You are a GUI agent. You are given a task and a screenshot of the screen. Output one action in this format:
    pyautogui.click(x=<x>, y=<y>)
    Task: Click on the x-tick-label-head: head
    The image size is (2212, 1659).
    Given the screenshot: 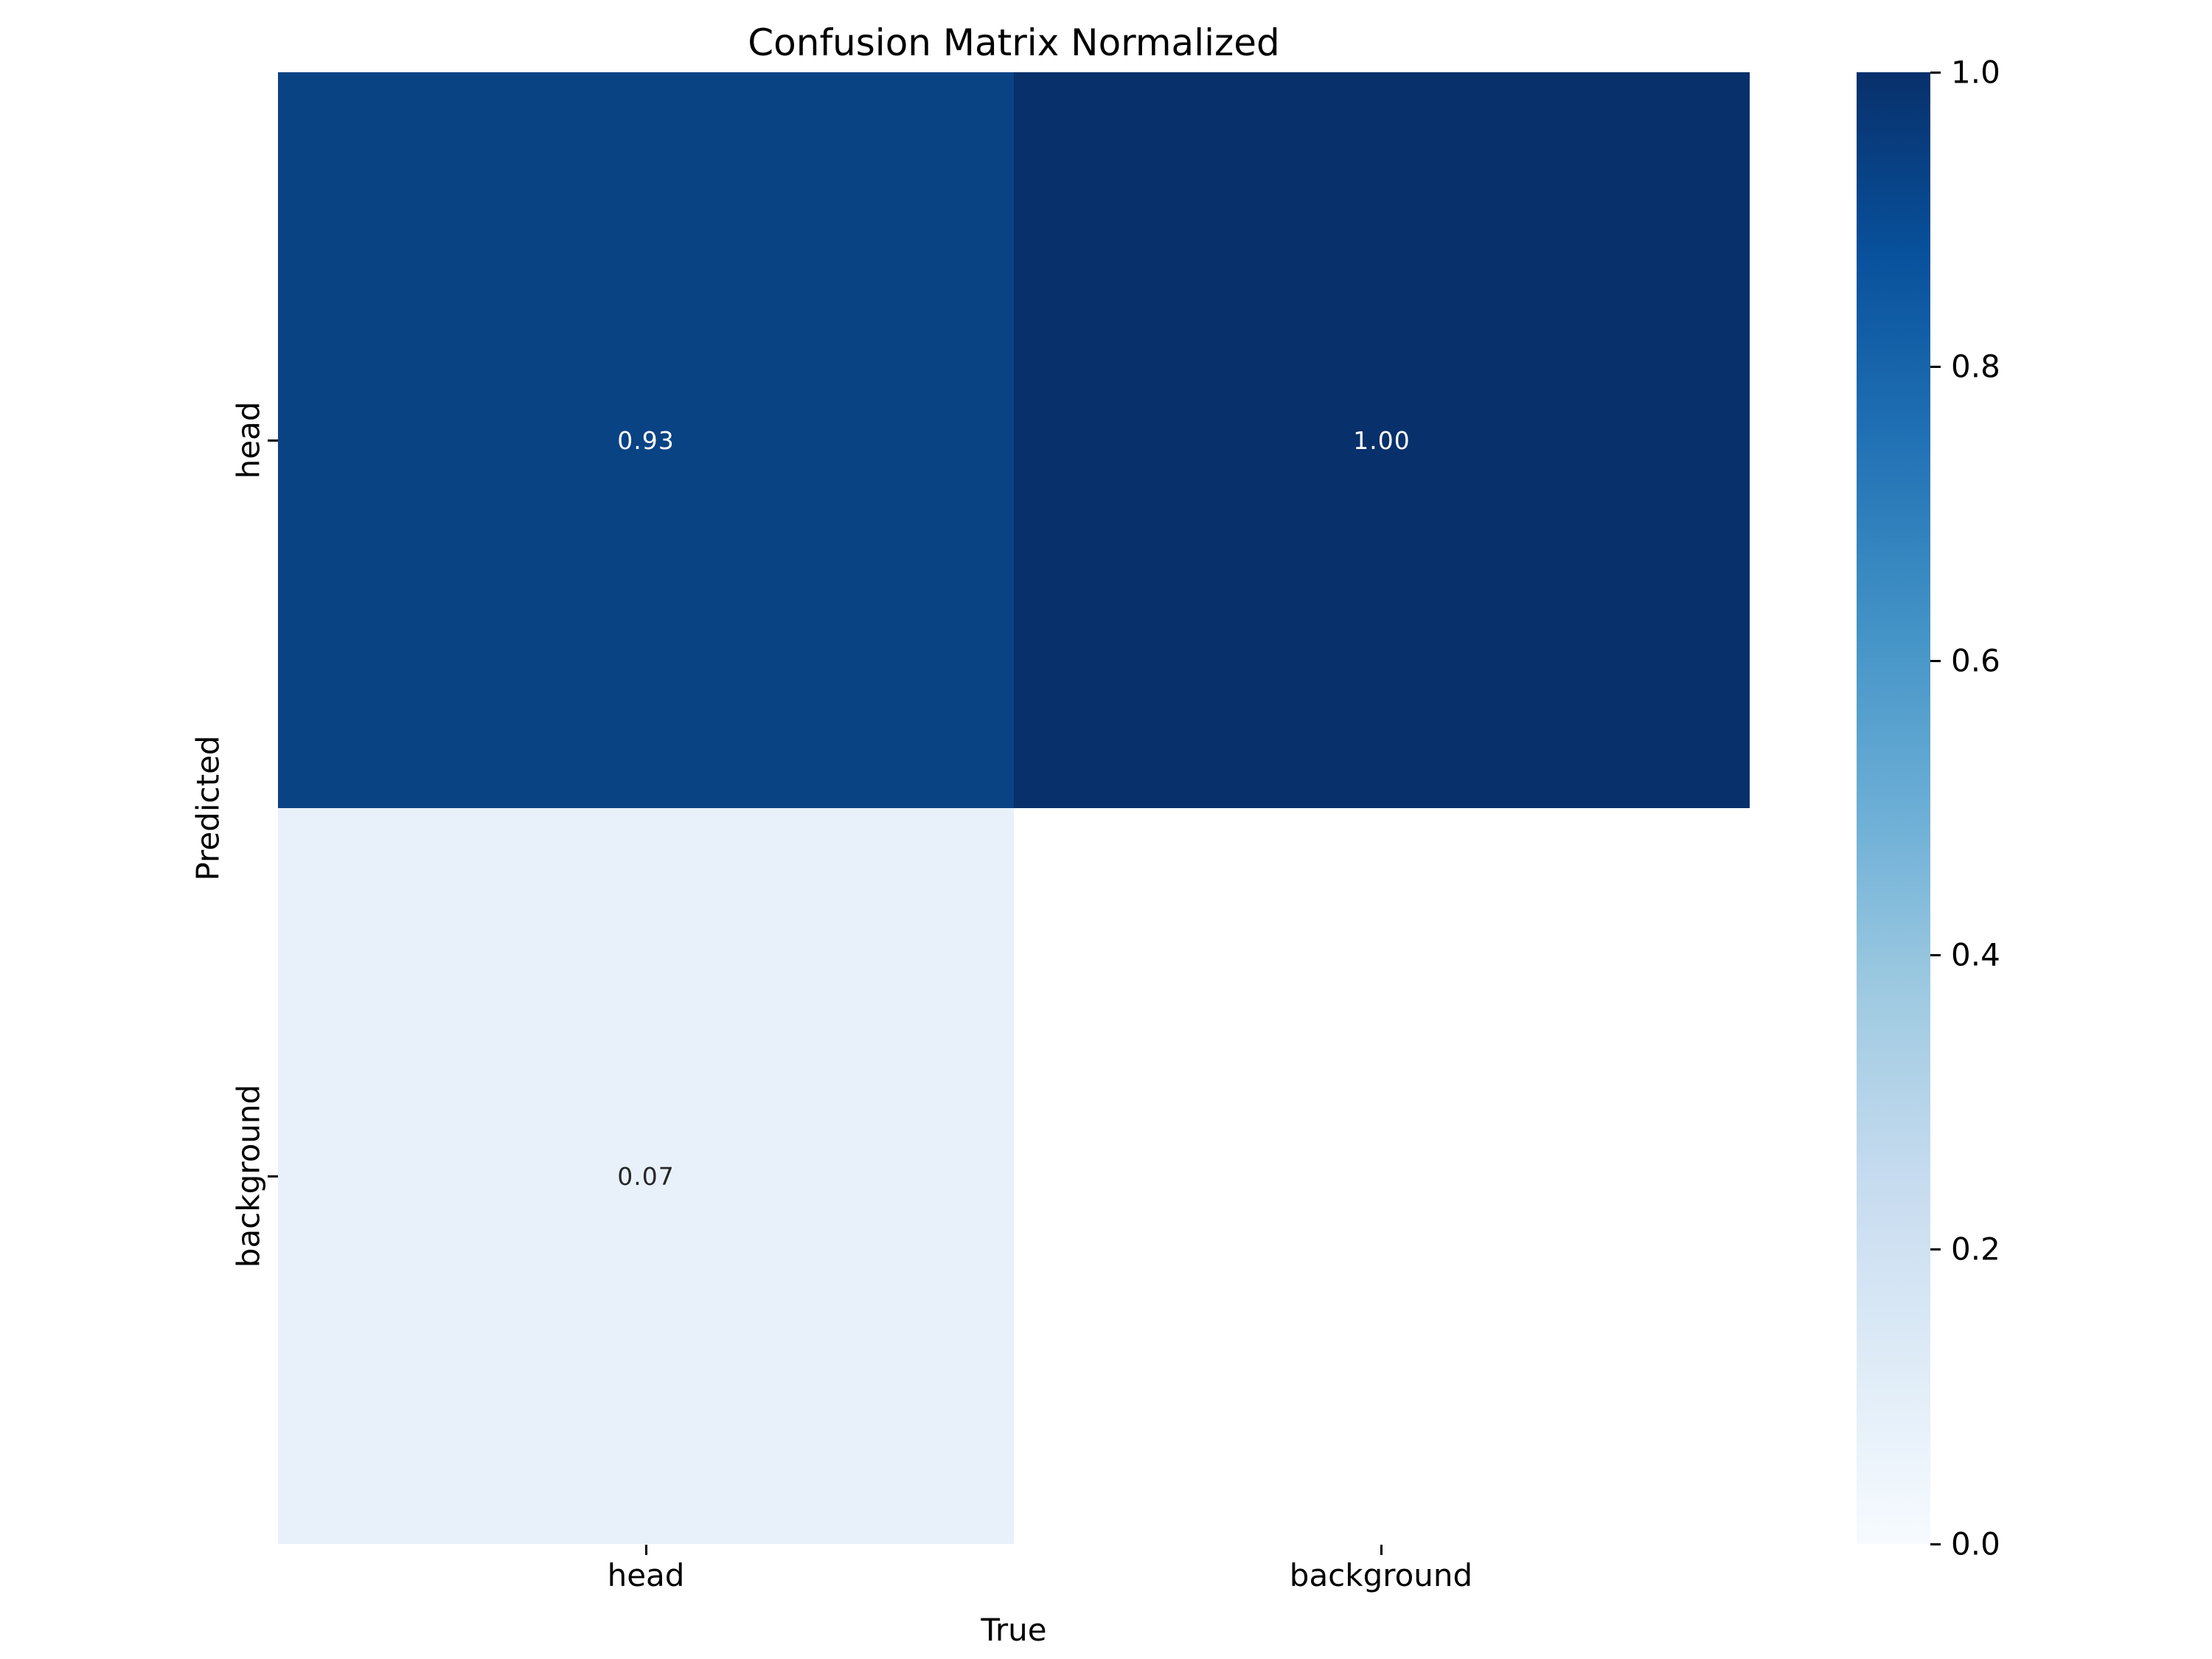 What is the action you would take?
    pyautogui.click(x=646, y=1575)
    